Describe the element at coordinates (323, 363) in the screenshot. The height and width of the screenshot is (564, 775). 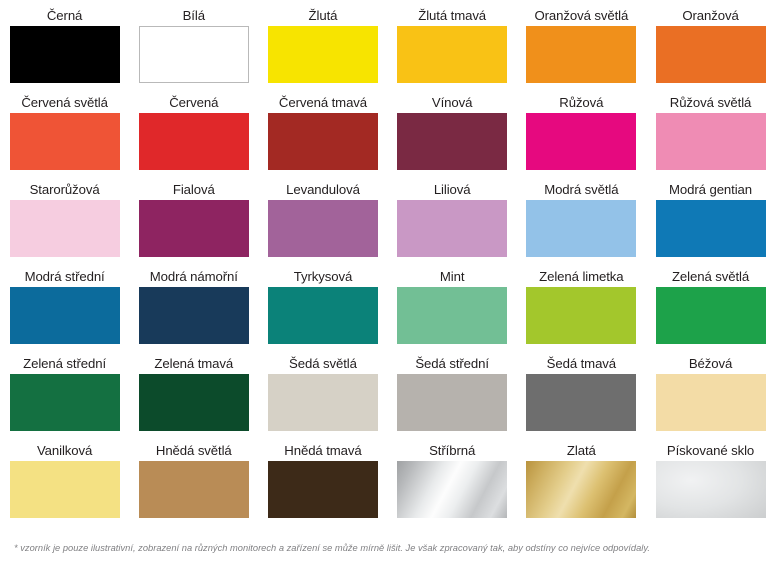
I see `swatch-label: Šedá světlá` at that location.